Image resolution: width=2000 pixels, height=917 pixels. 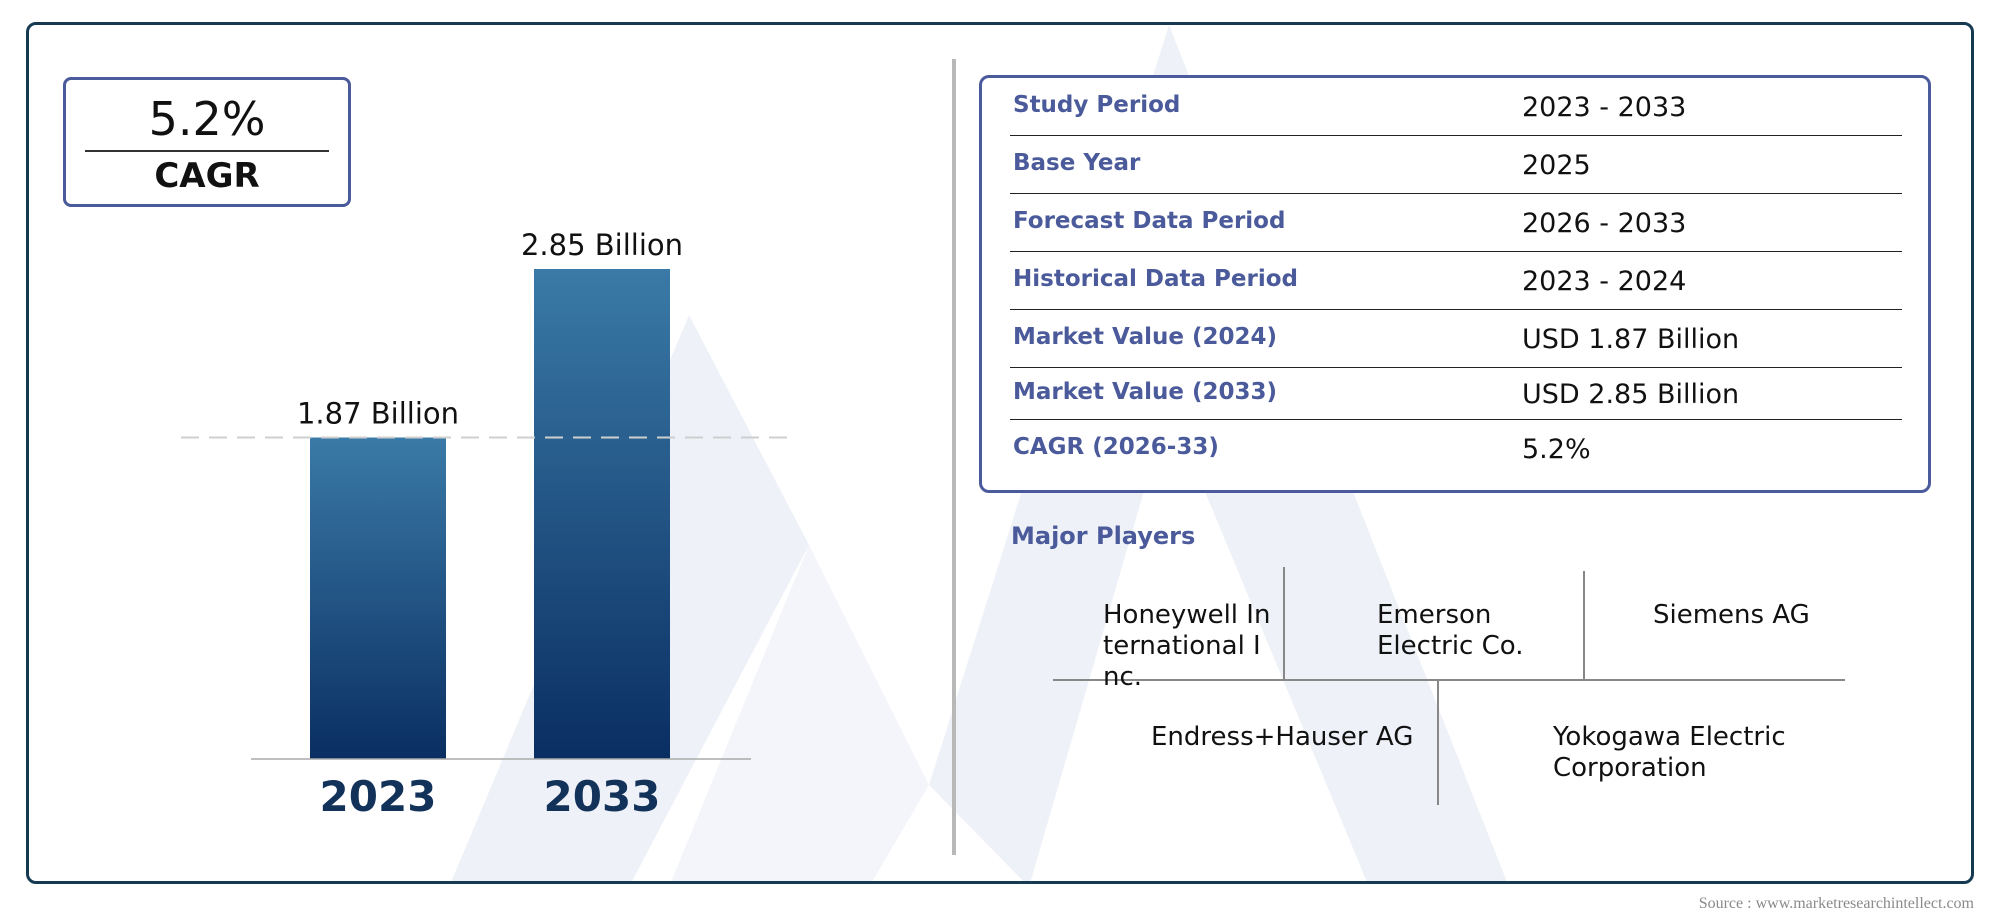 What do you see at coordinates (1077, 163) in the screenshot?
I see `study-row-label: Base Year` at bounding box center [1077, 163].